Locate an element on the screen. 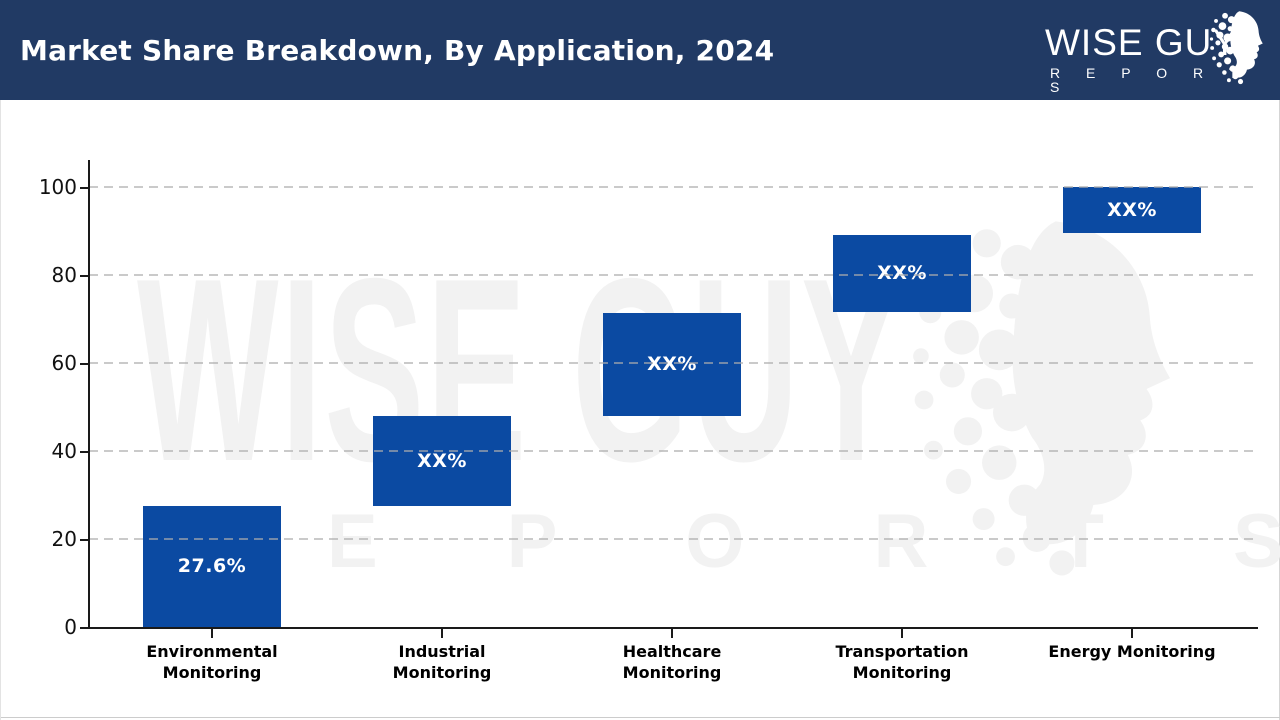 The width and height of the screenshot is (1280, 720). y-tick-label: 60 is located at coordinates (64, 363).